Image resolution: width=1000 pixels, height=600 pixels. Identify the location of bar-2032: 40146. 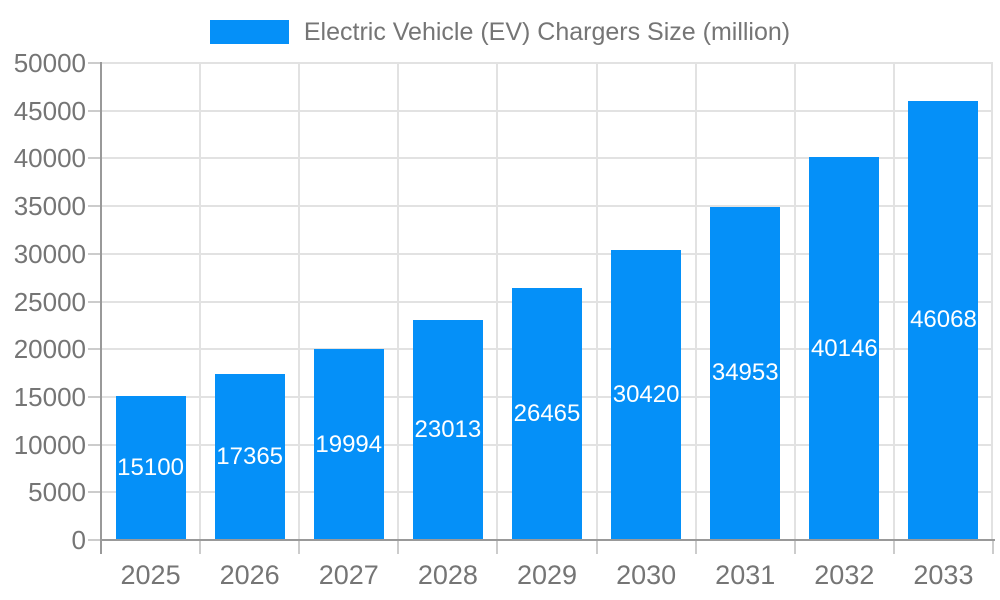
(844, 348).